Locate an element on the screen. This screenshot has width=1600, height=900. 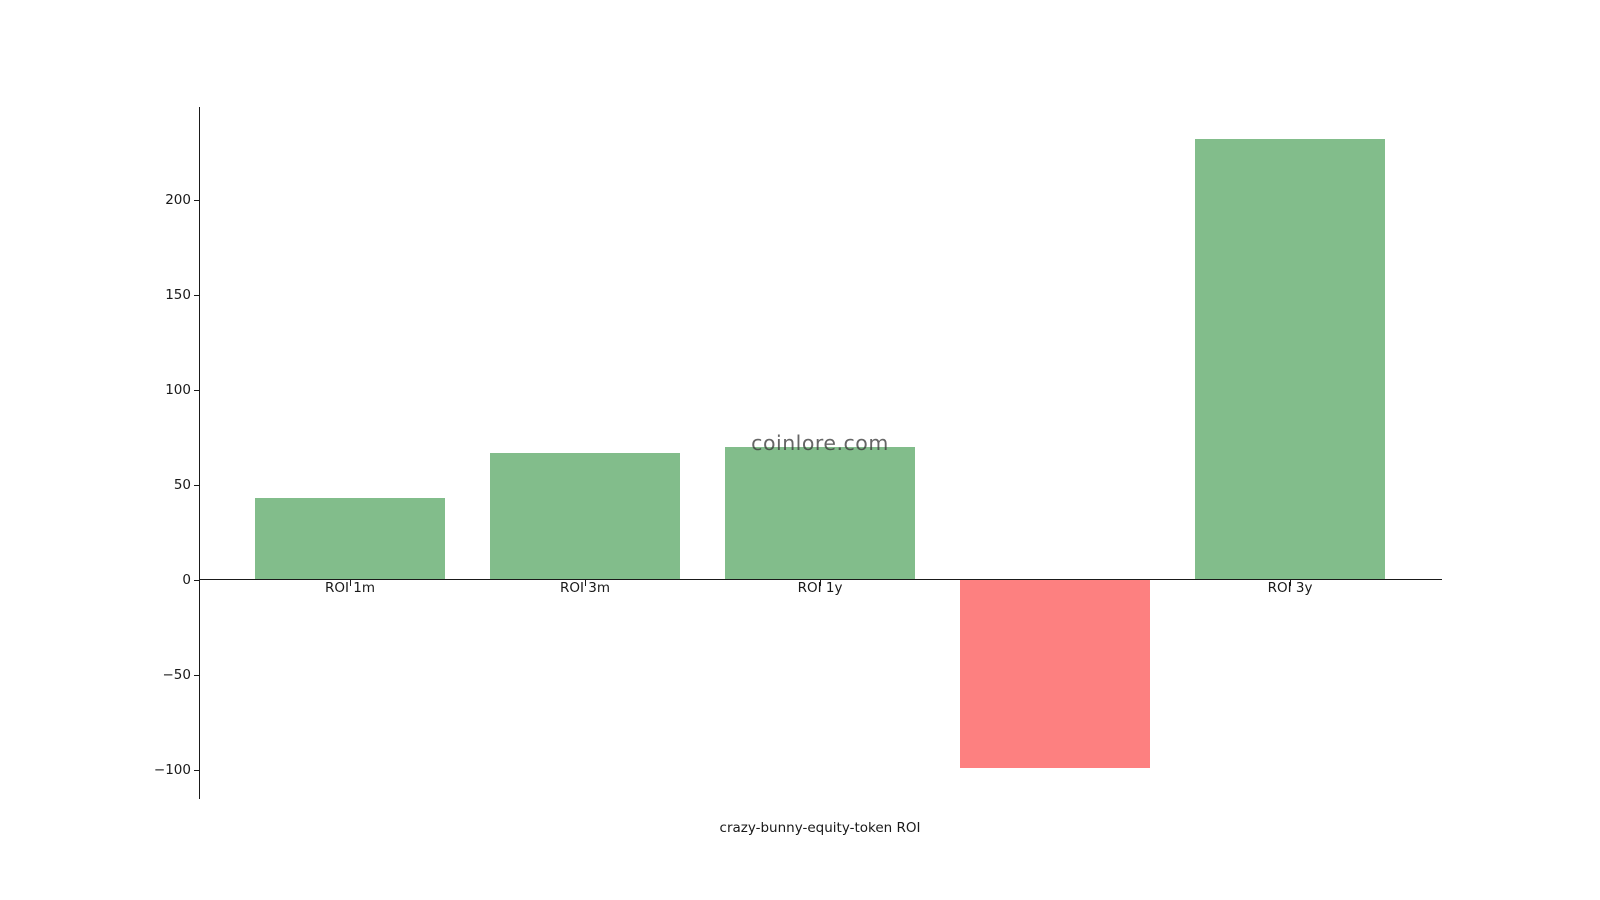
chart-title: crazy-bunny-equity-token ROI is located at coordinates (820, 828).